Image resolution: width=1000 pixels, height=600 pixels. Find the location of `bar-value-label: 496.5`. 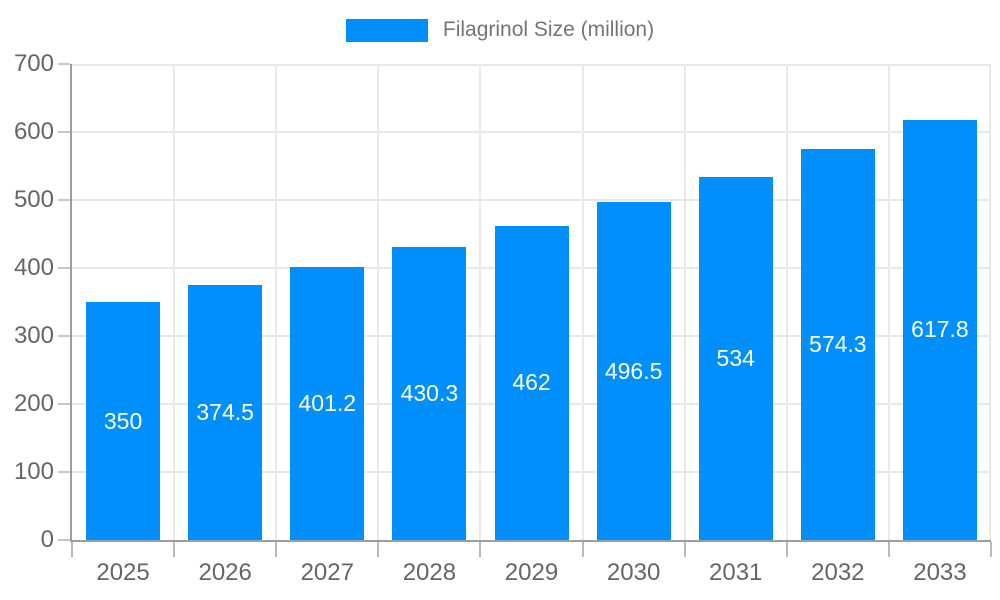

bar-value-label: 496.5 is located at coordinates (633, 370).